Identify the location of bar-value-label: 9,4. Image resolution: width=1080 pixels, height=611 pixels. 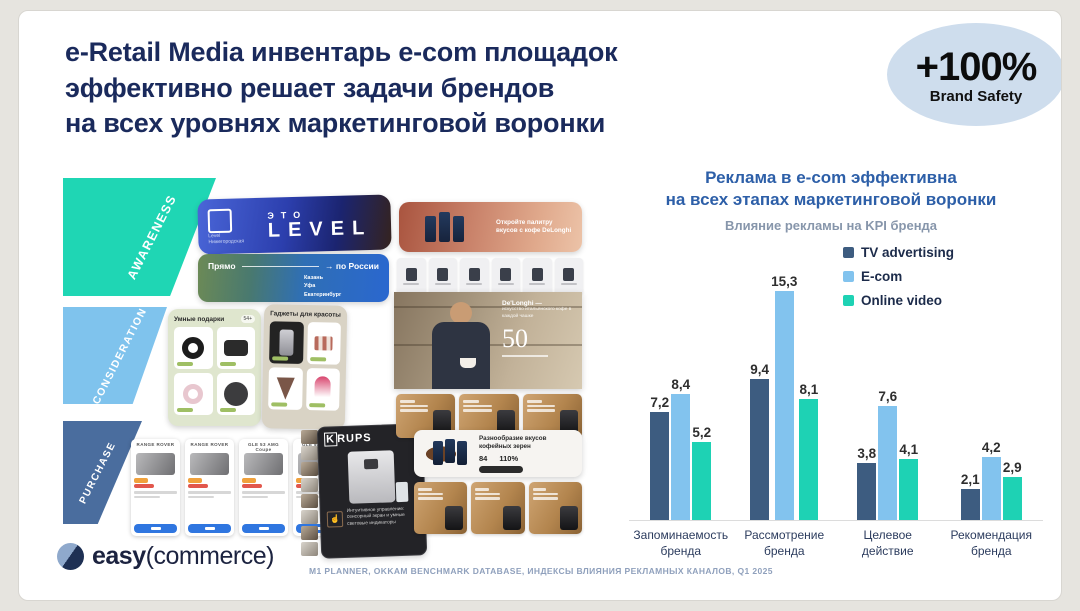
(759, 369).